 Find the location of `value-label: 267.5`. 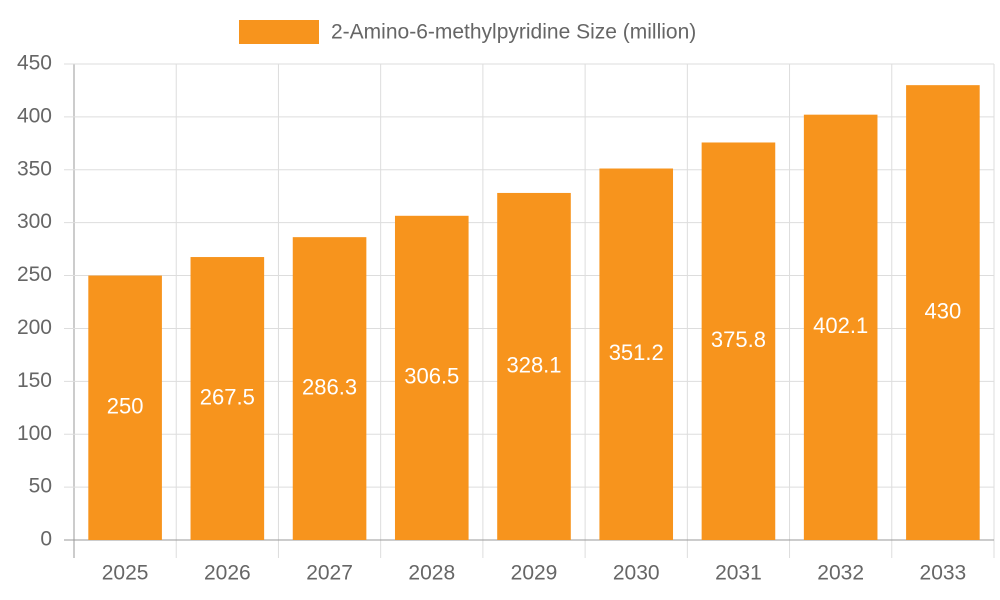

value-label: 267.5 is located at coordinates (227, 396).